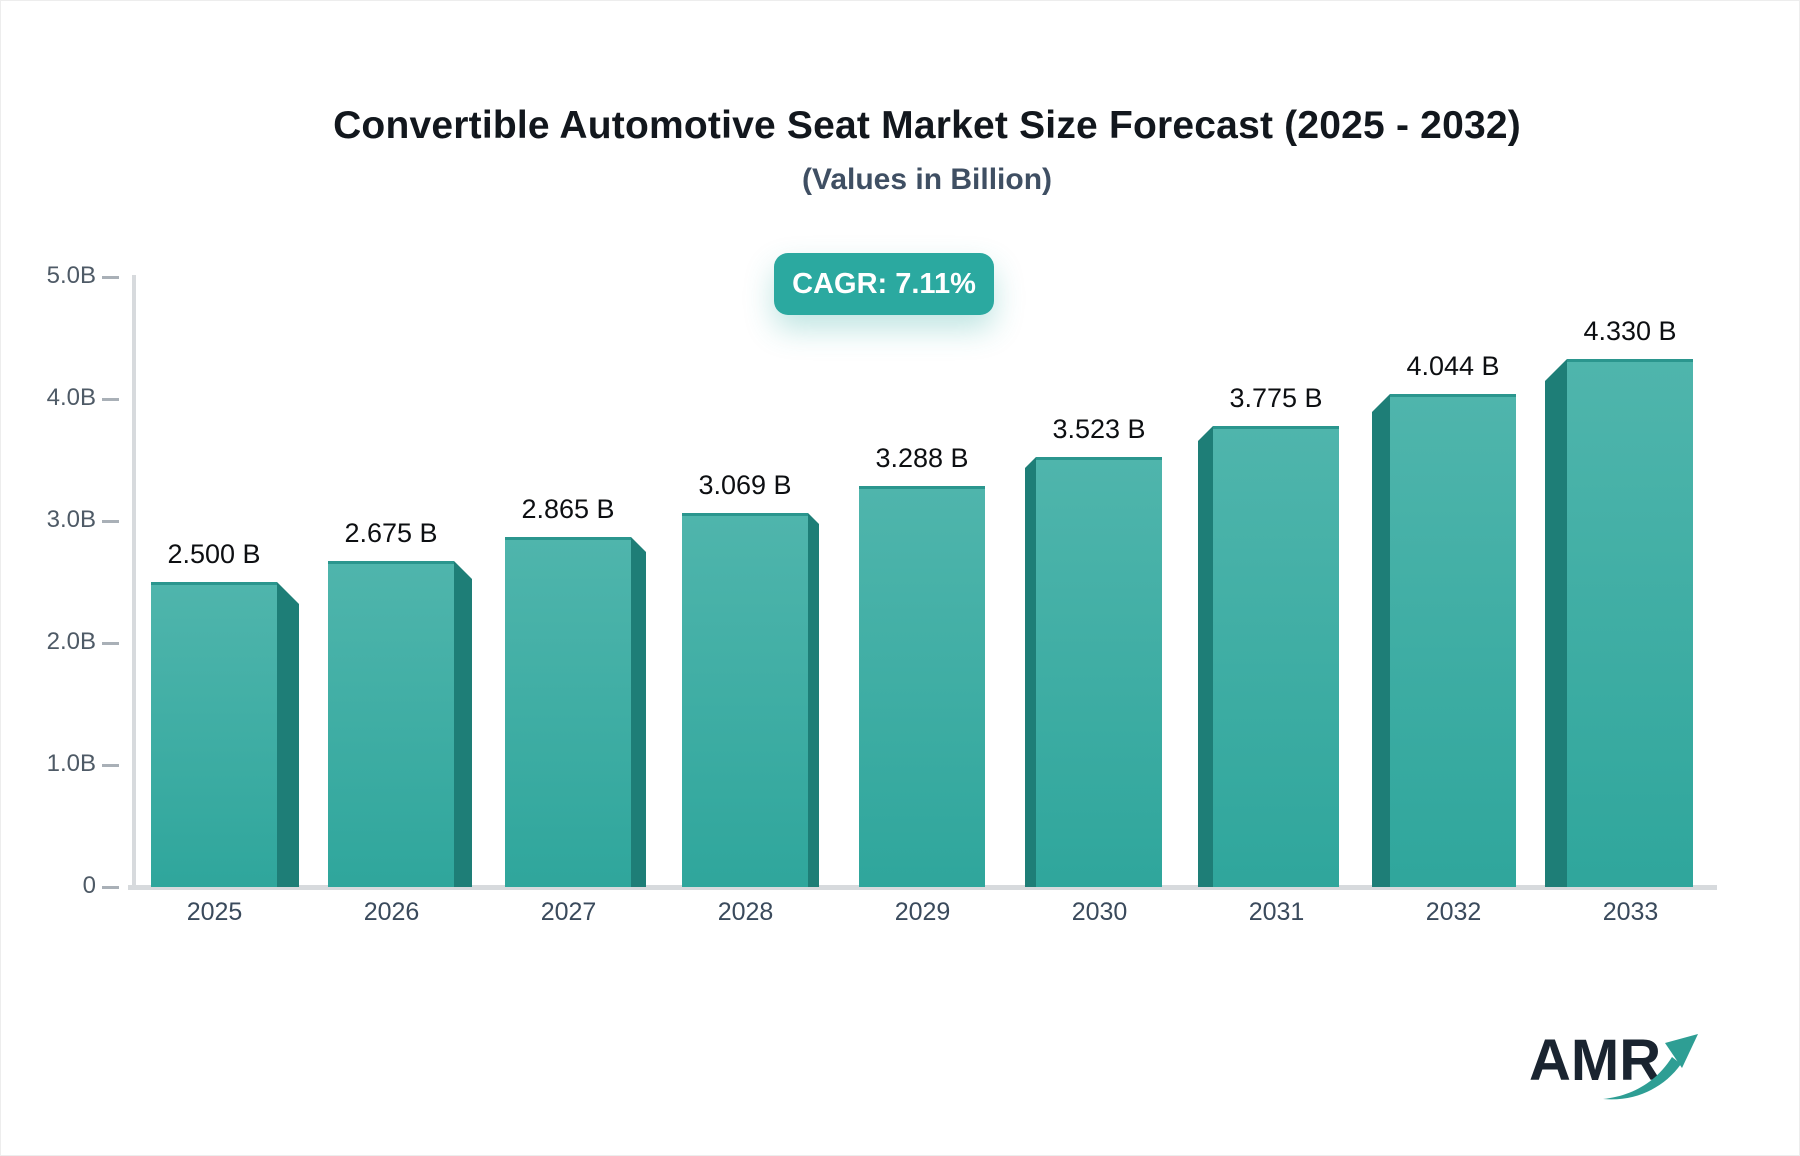 This screenshot has height=1156, width=1800. Describe the element at coordinates (1453, 366) in the screenshot. I see `bar-value-label: 4.044 B` at that location.